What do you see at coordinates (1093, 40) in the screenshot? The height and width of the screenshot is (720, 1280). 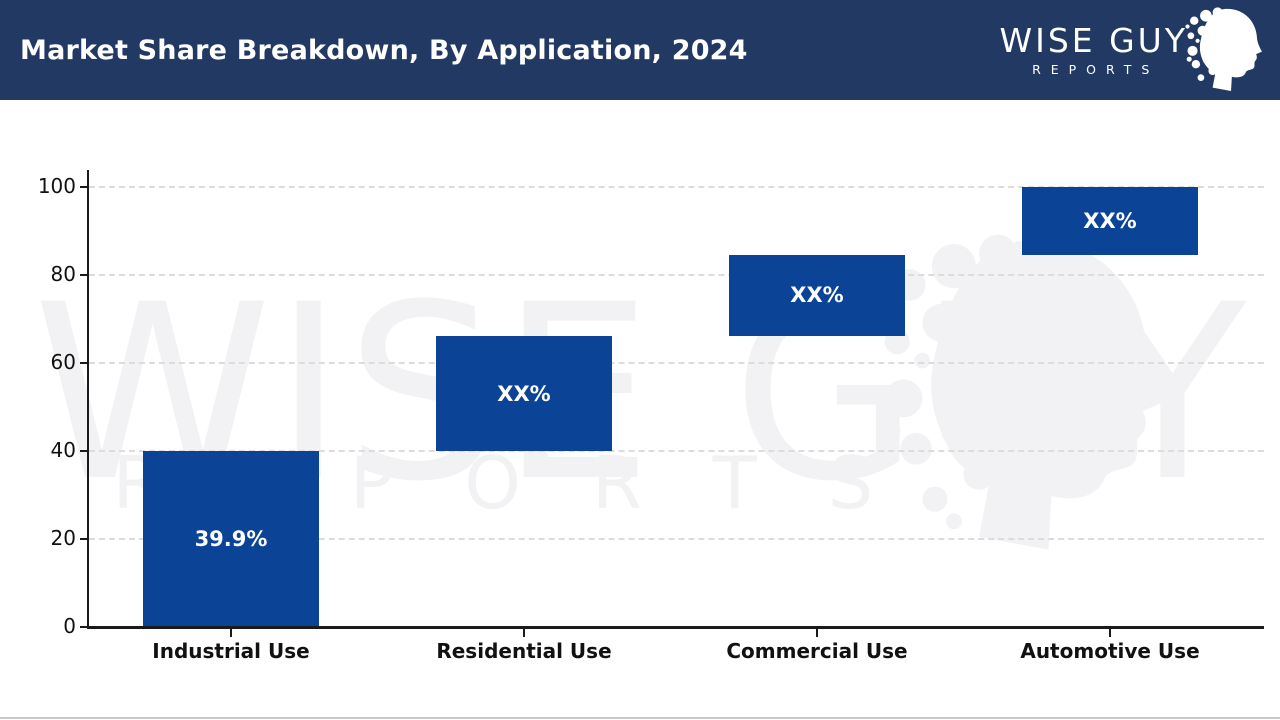 I see `logo-word: WISE GUY` at bounding box center [1093, 40].